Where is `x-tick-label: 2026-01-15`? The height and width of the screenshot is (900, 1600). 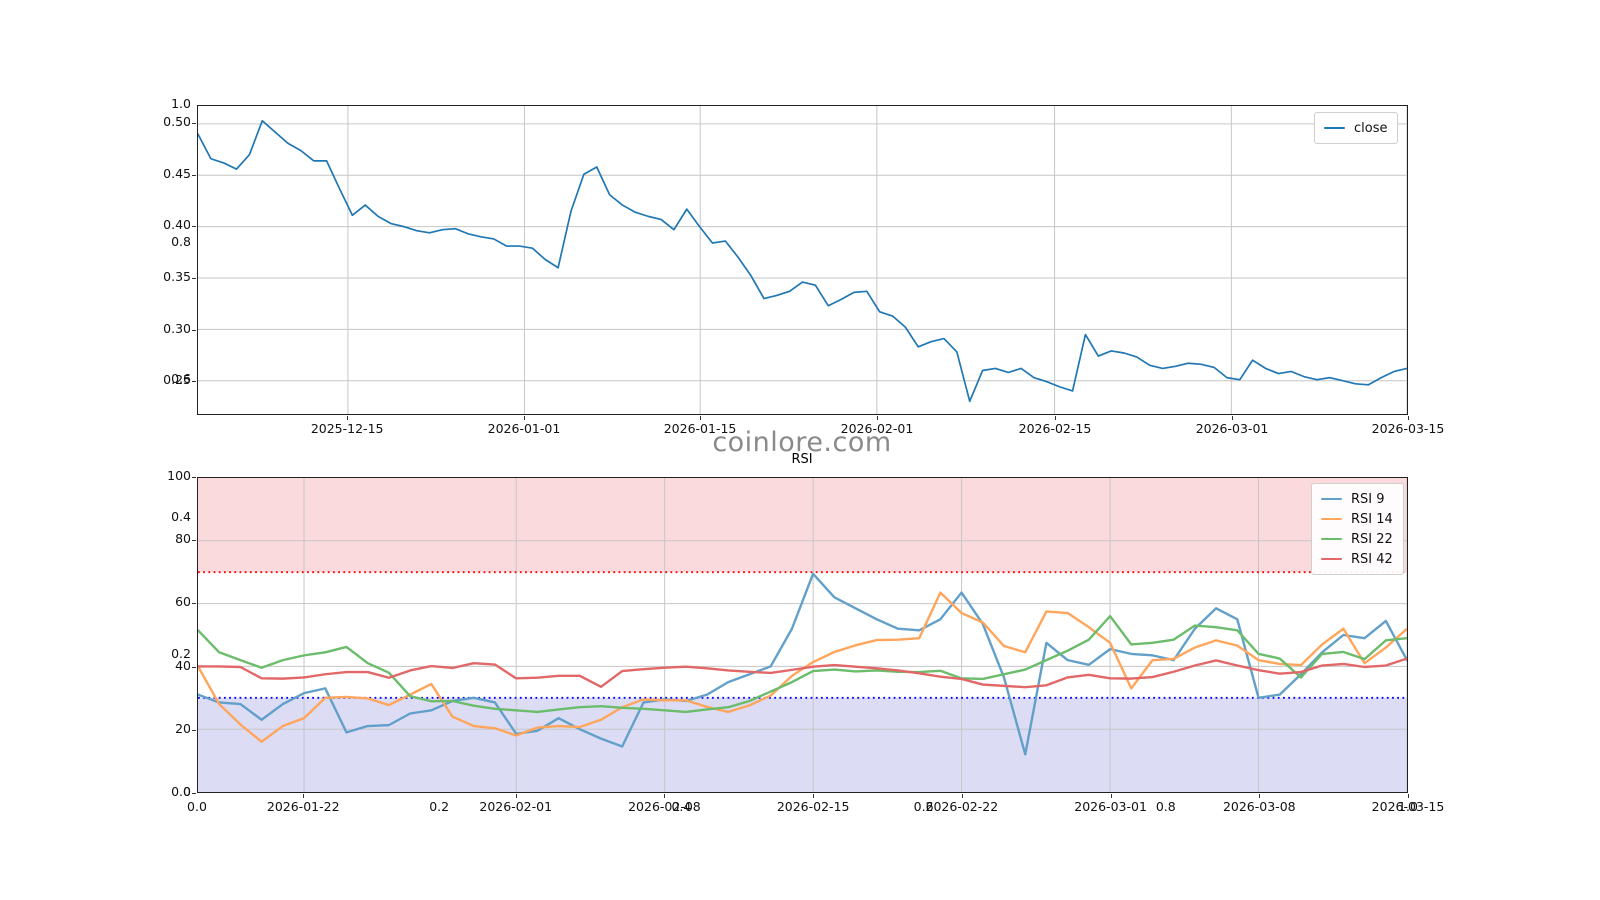
x-tick-label: 2026-01-15 is located at coordinates (700, 428).